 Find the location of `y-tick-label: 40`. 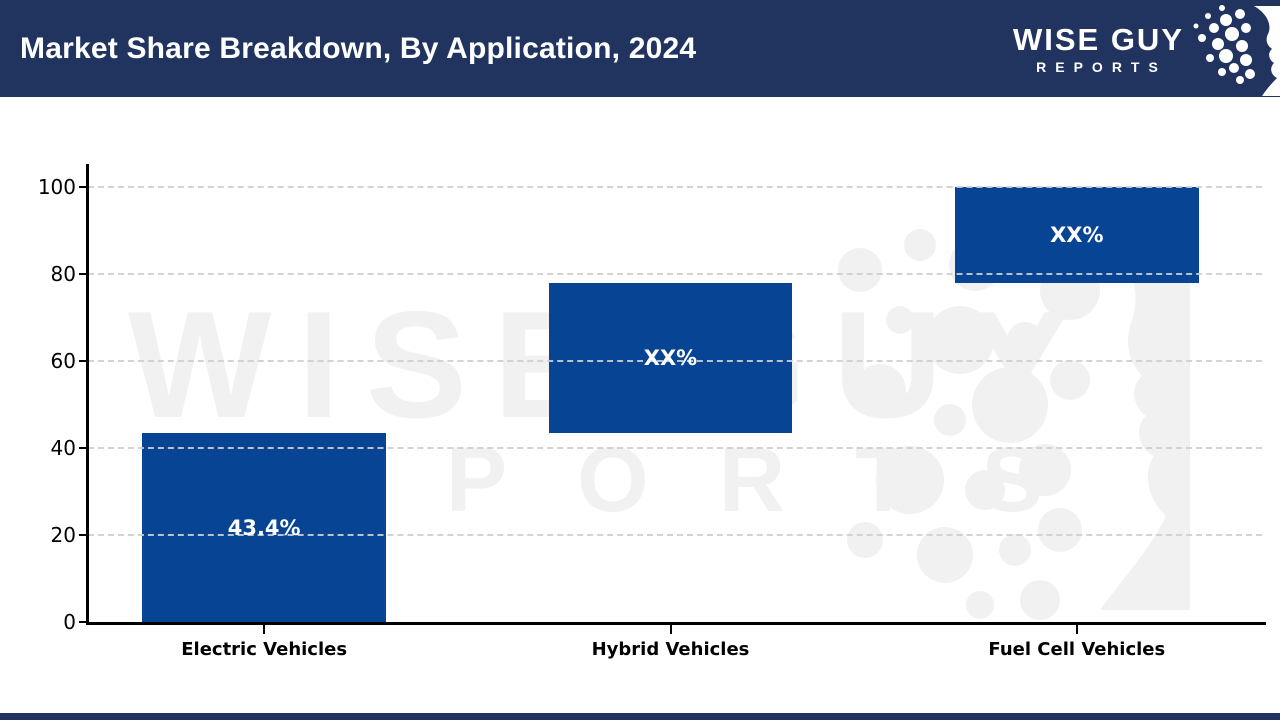

y-tick-label: 40 is located at coordinates (63, 448).